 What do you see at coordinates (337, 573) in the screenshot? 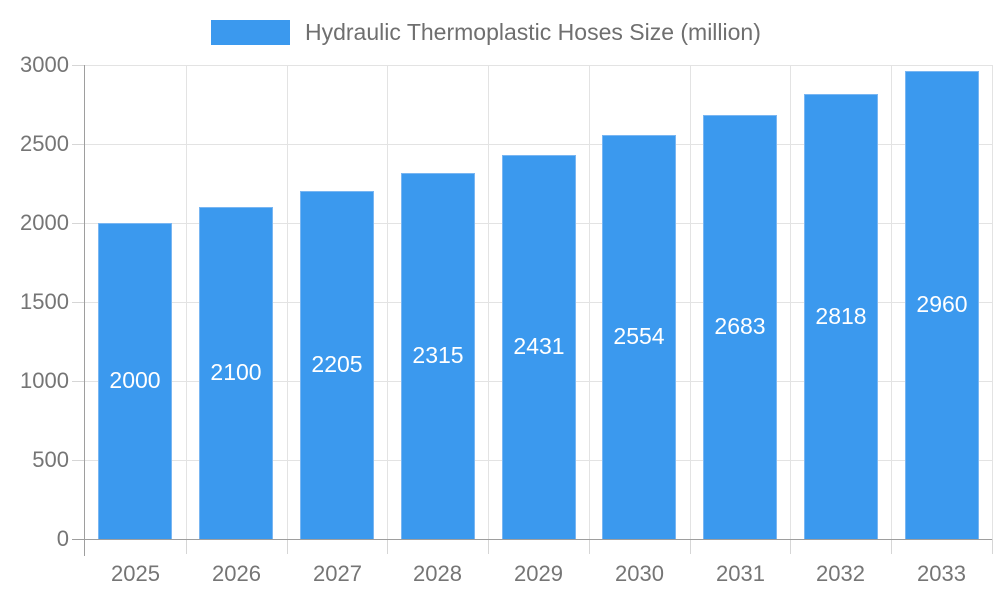
I see `x-tick-label: 2027` at bounding box center [337, 573].